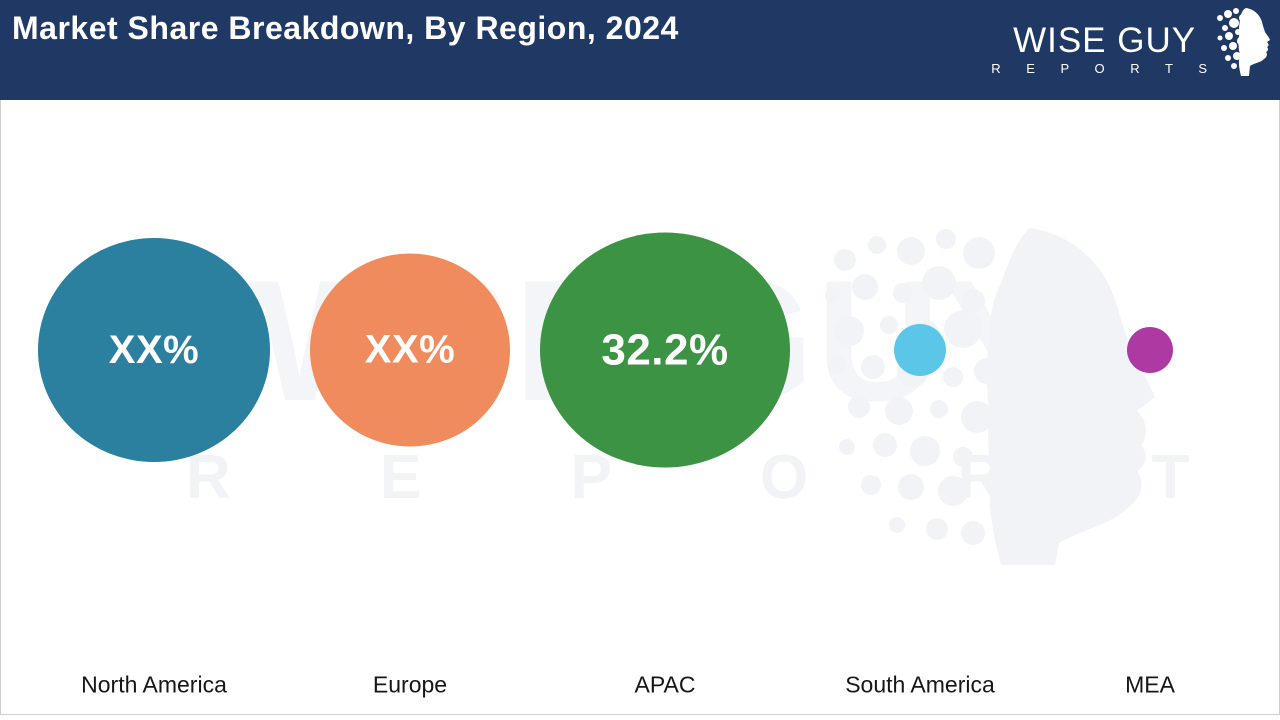 This screenshot has width=1280, height=720. Describe the element at coordinates (1105, 40) in the screenshot. I see `logo-name: WISE GUY` at that location.